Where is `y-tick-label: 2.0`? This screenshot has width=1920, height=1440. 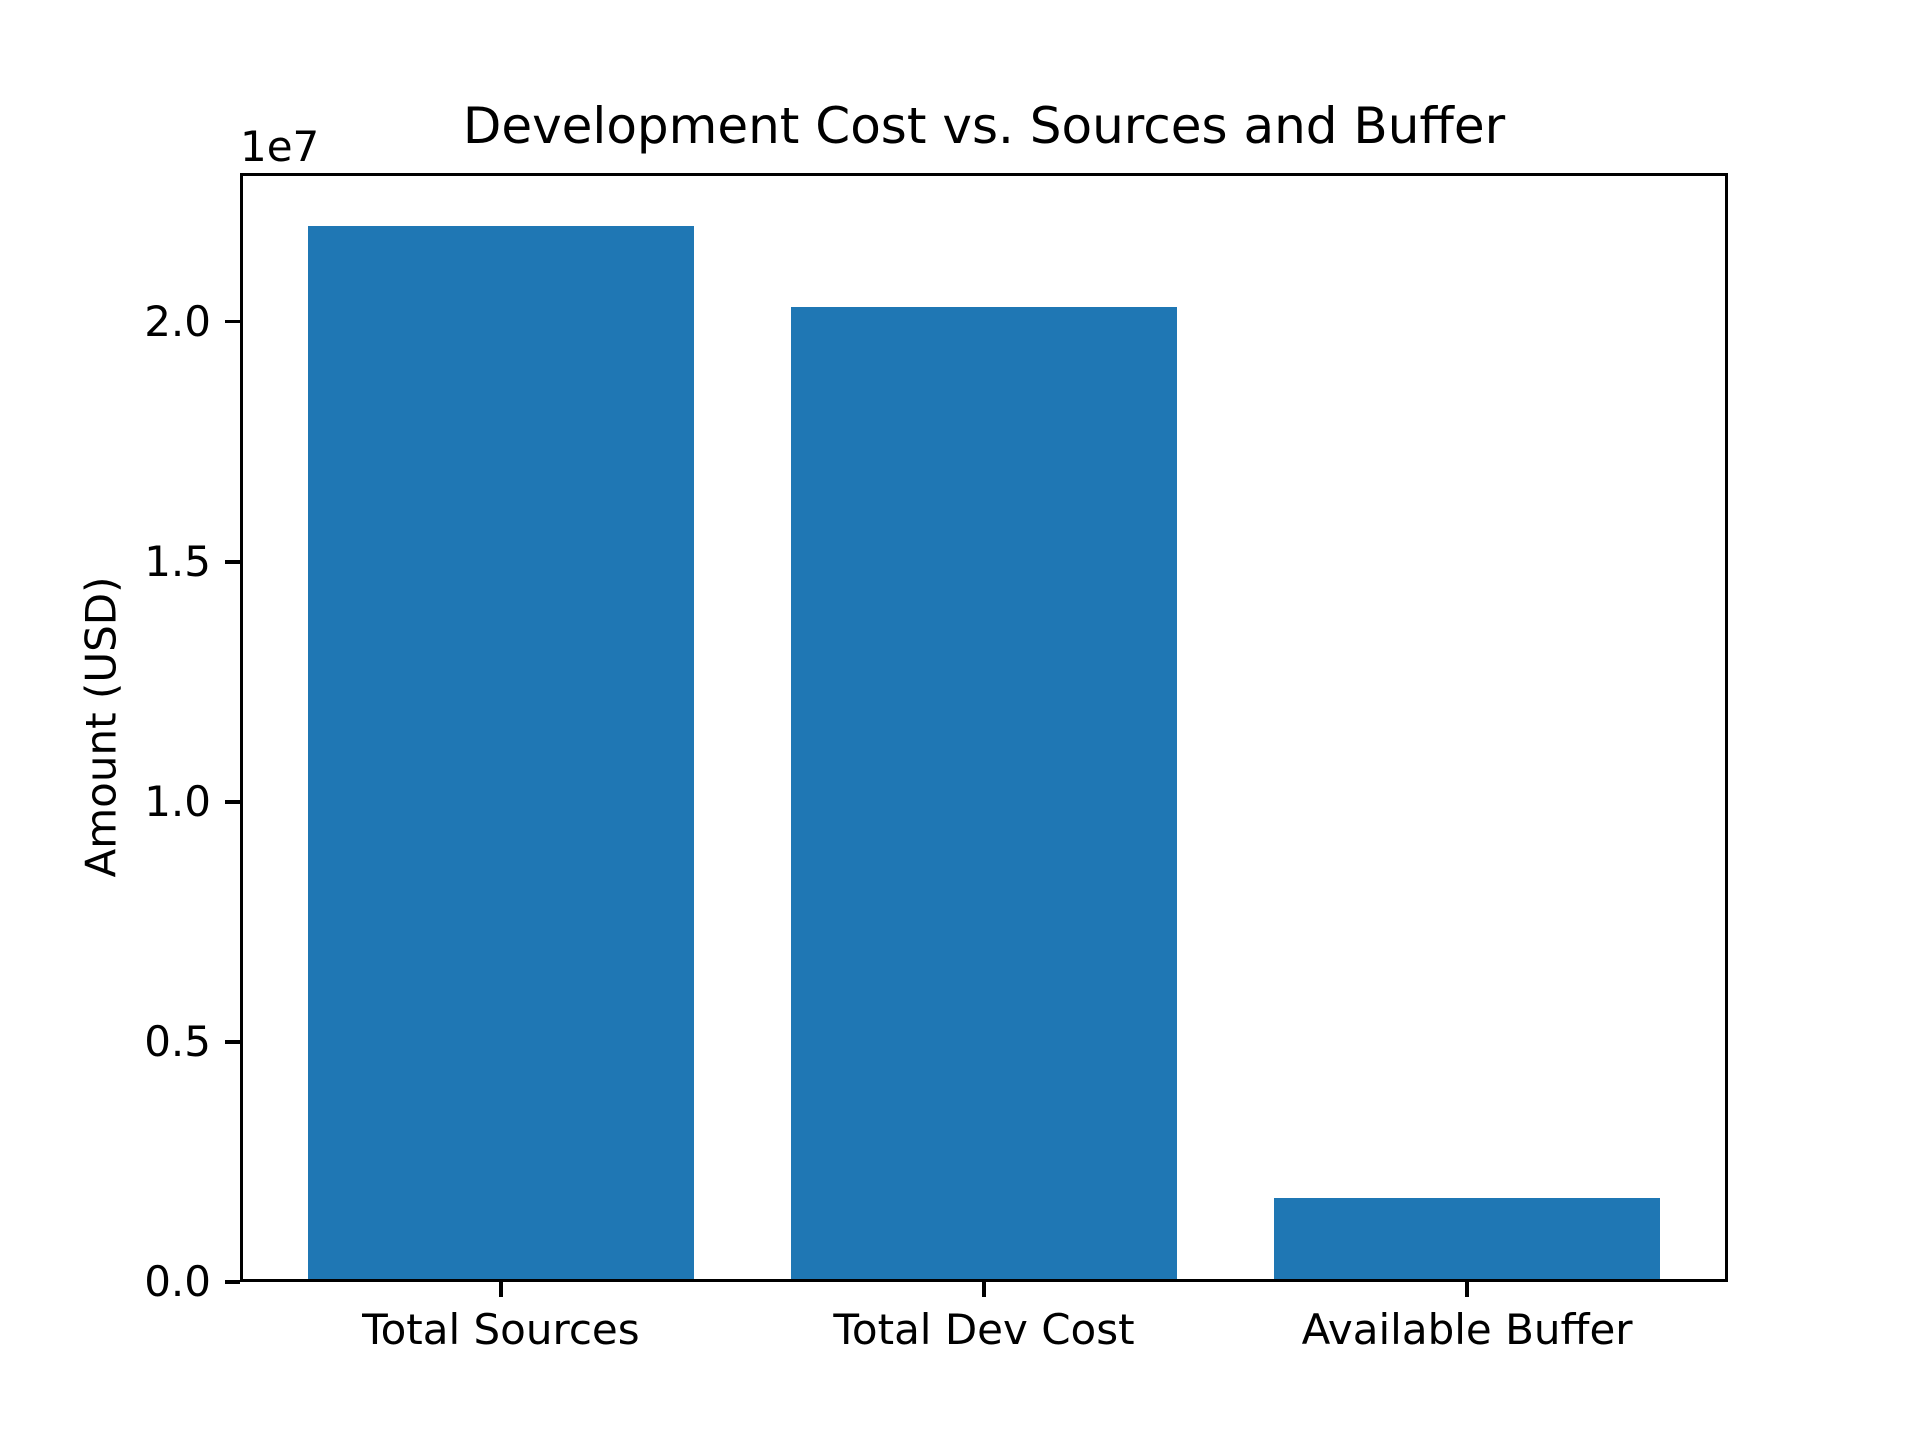
y-tick-label: 2.0 is located at coordinates (177, 321).